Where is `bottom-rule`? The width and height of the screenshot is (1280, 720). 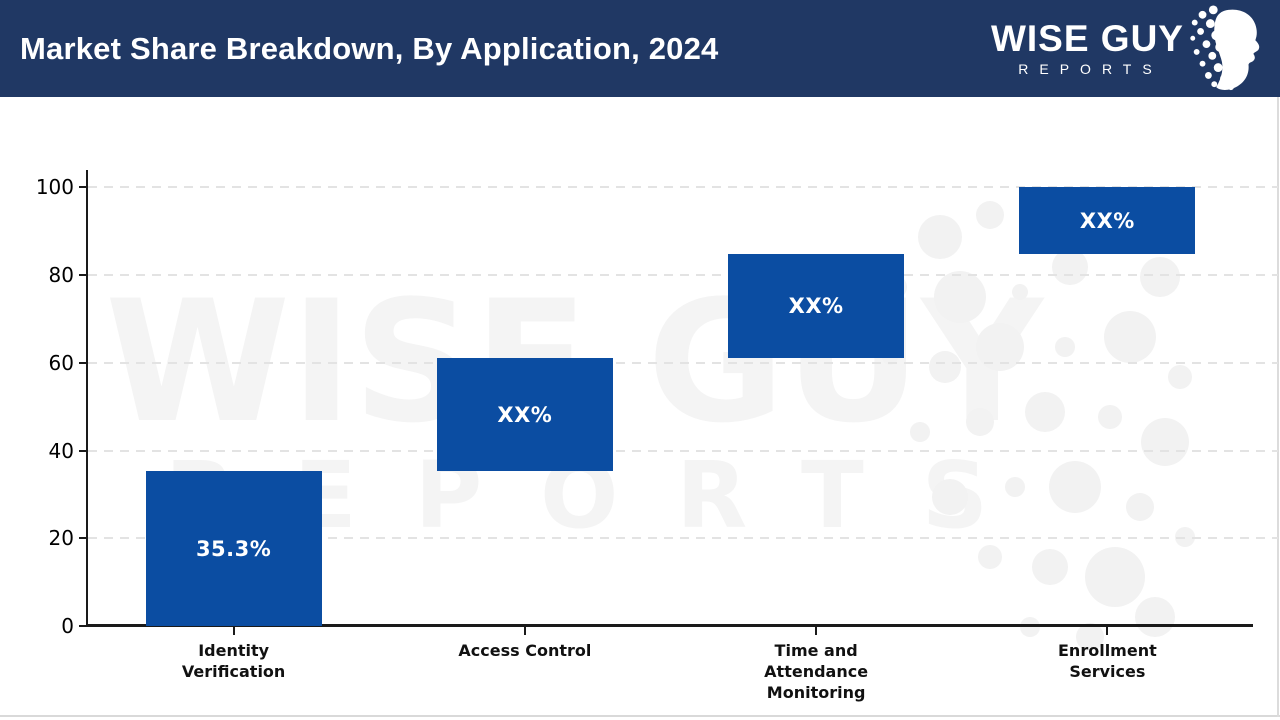 bottom-rule is located at coordinates (640, 716).